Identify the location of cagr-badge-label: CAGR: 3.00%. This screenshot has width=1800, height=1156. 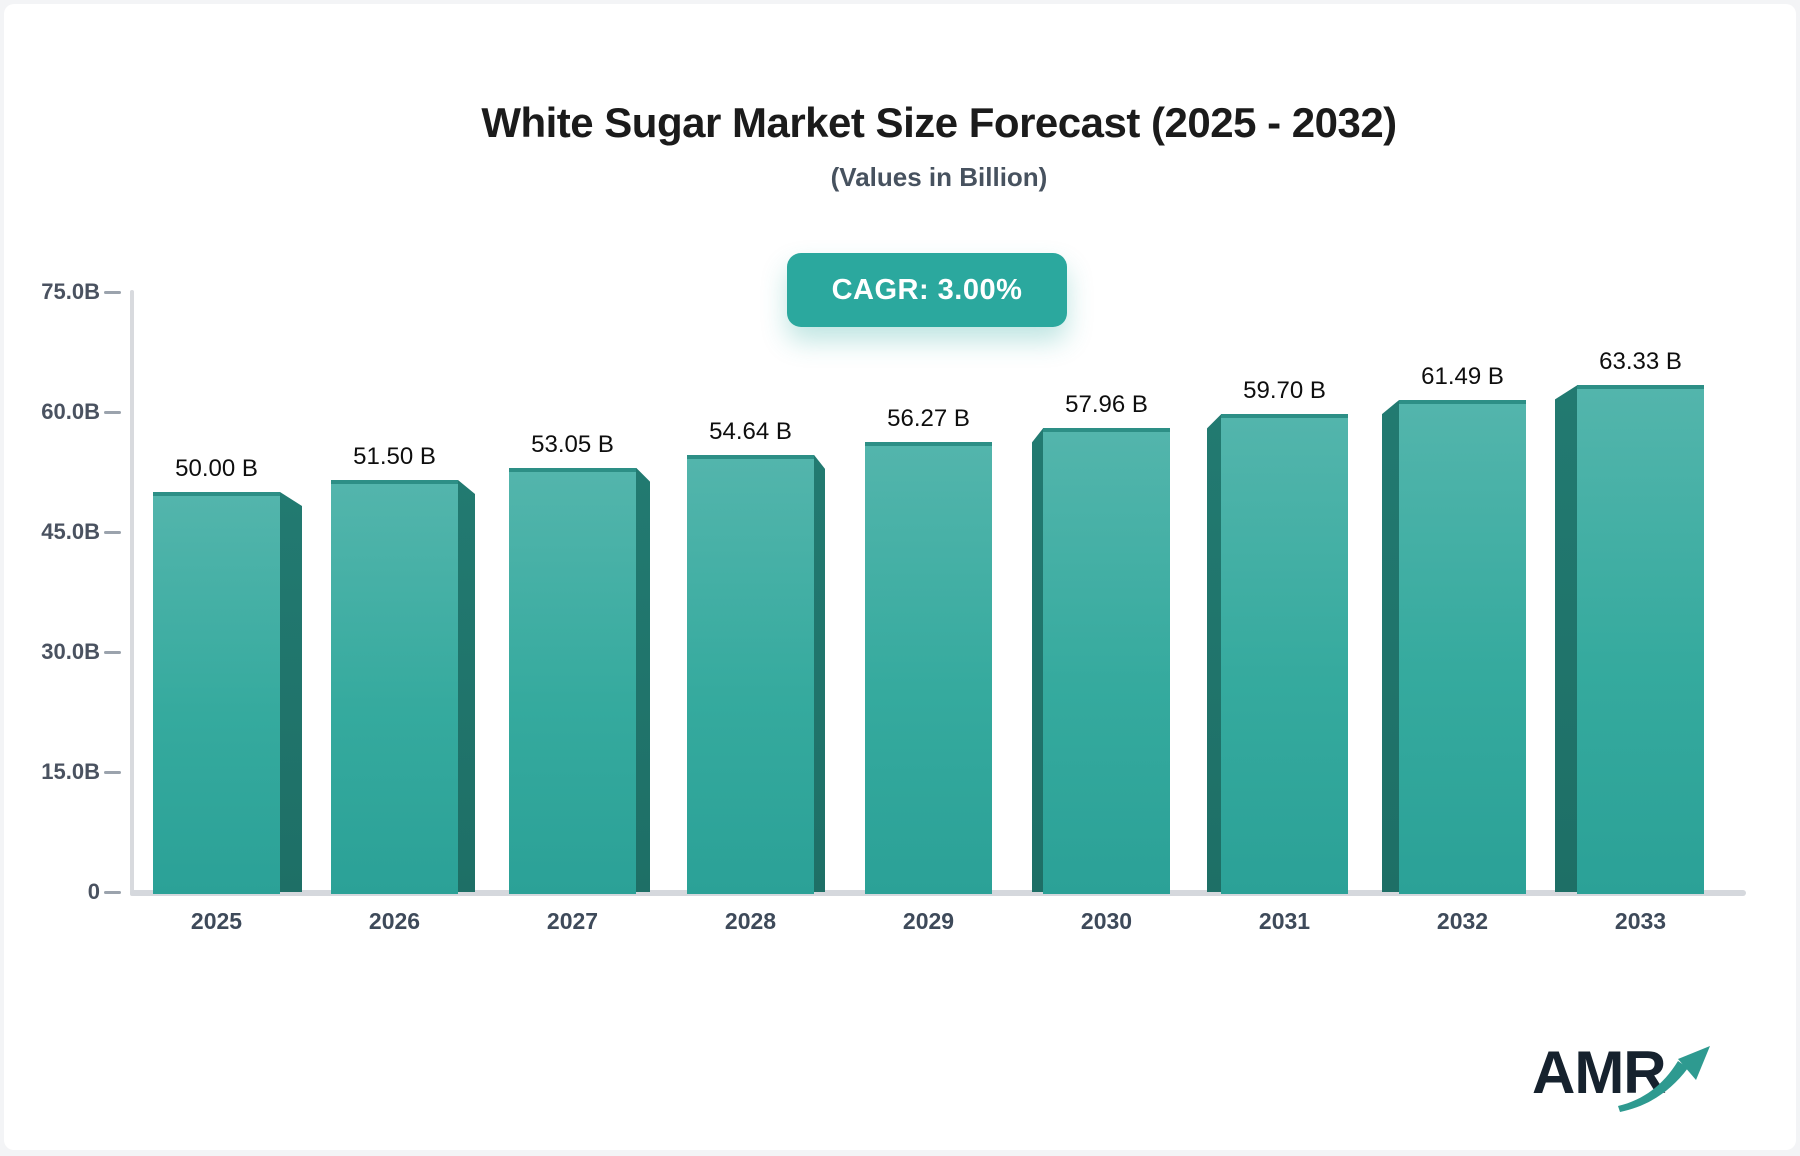
(927, 289).